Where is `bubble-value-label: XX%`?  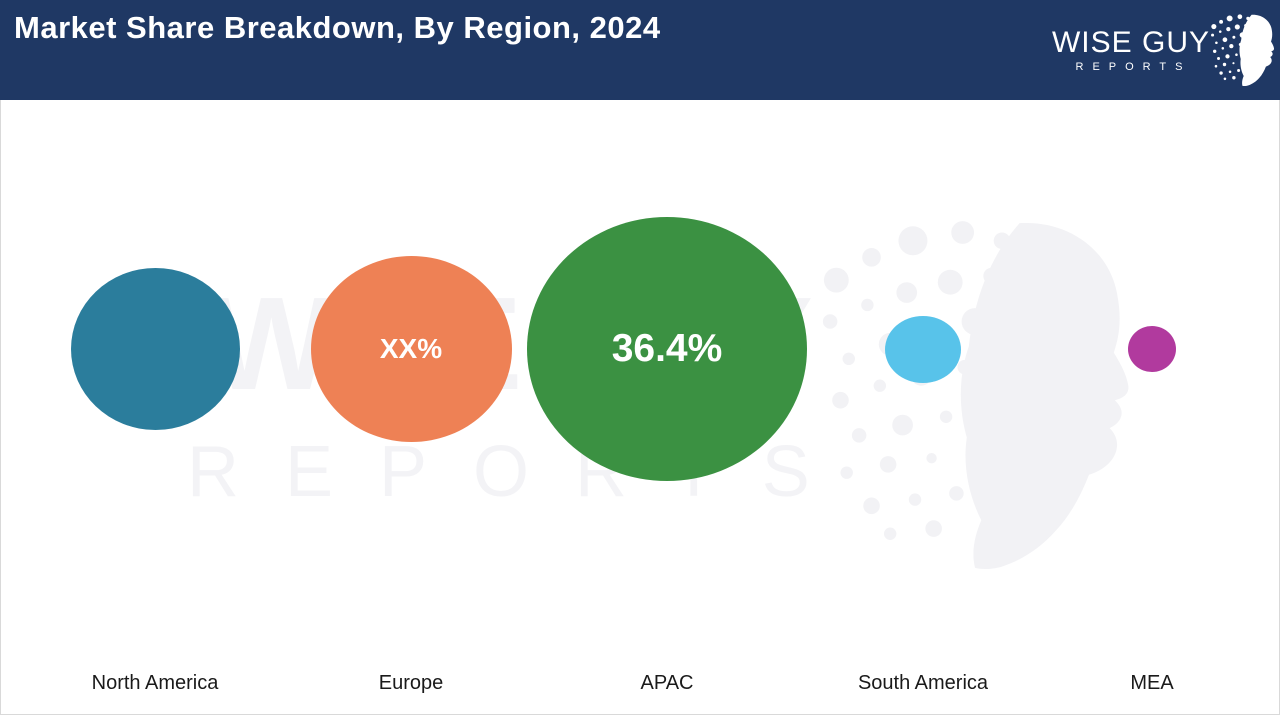 bubble-value-label: XX% is located at coordinates (411, 348).